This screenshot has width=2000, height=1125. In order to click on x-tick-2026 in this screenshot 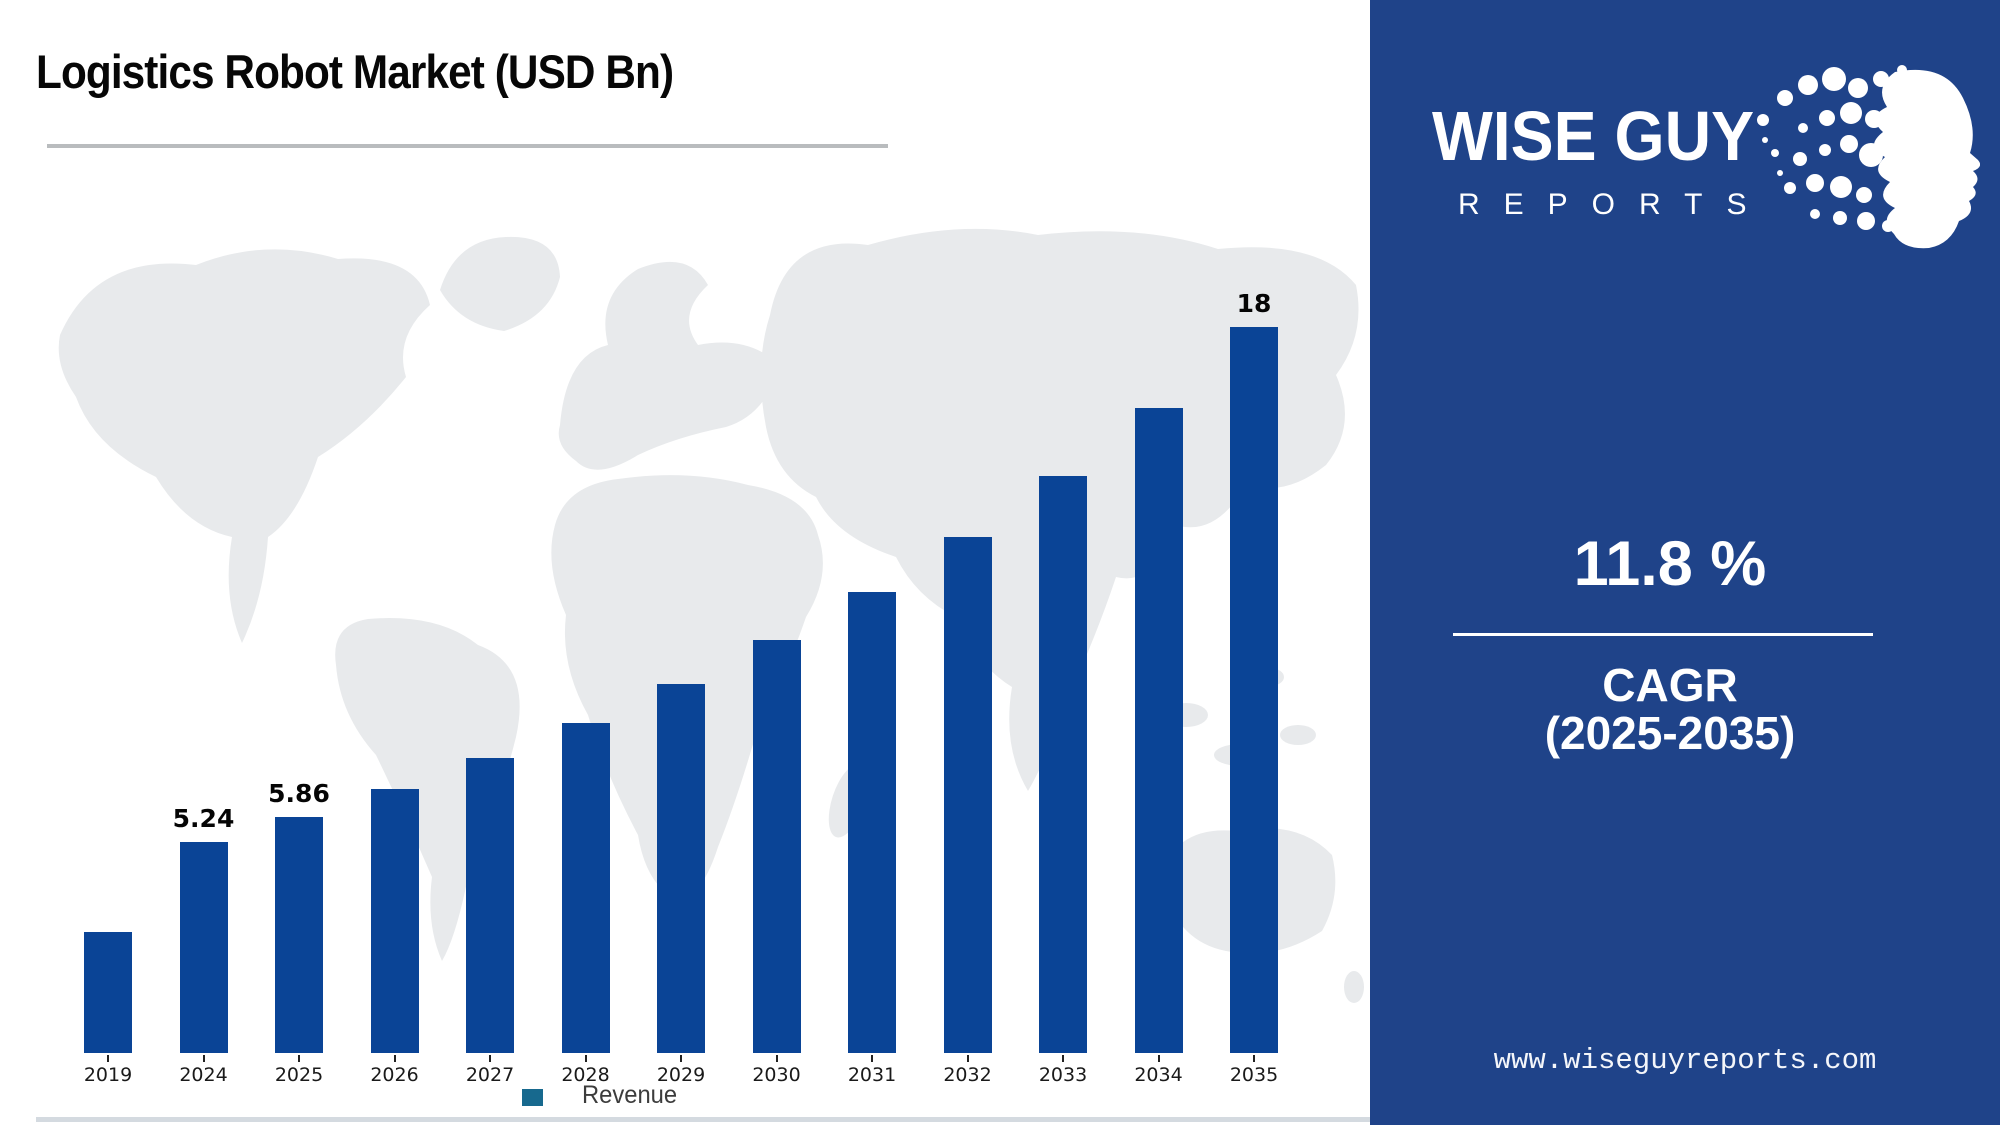, I will do `click(394, 1058)`.